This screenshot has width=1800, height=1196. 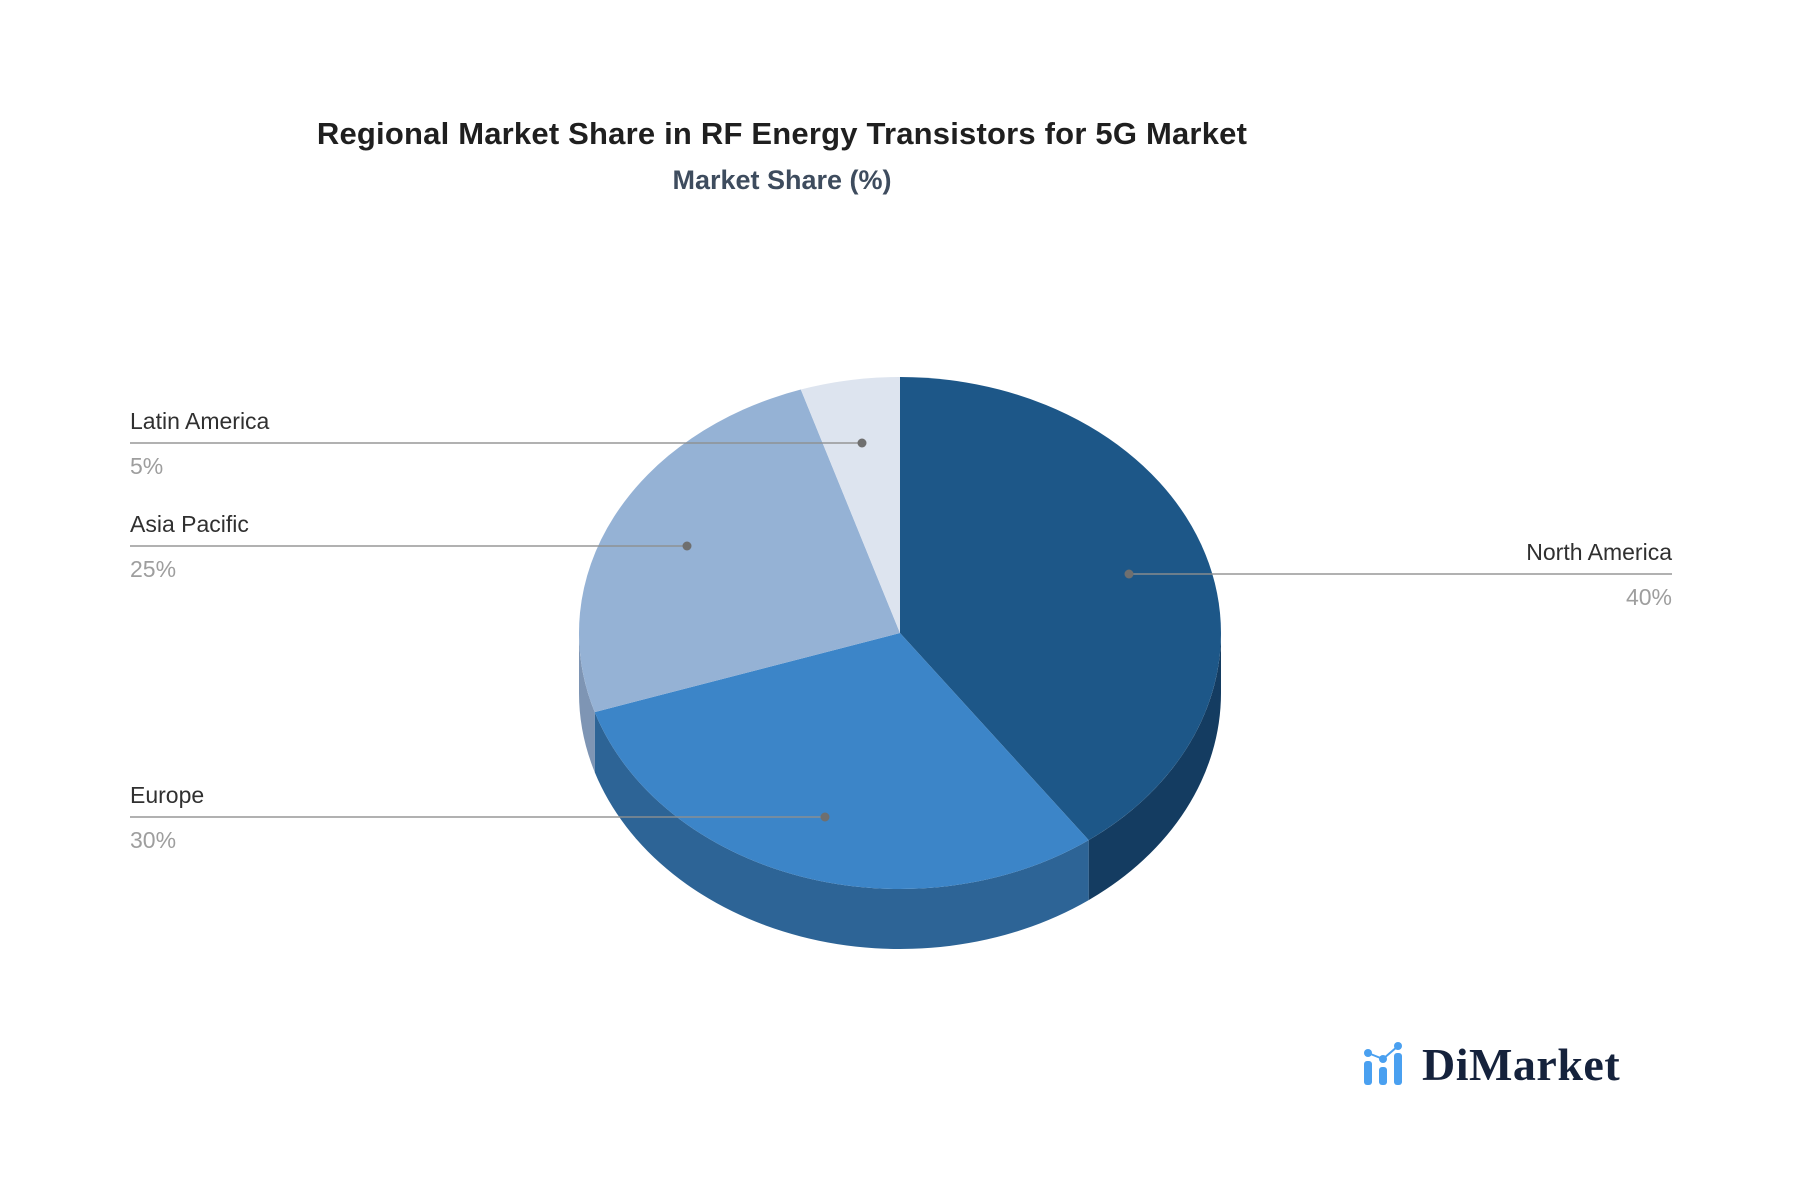 I want to click on dimarket-logo: DiMarket, so click(x=1491, y=1065).